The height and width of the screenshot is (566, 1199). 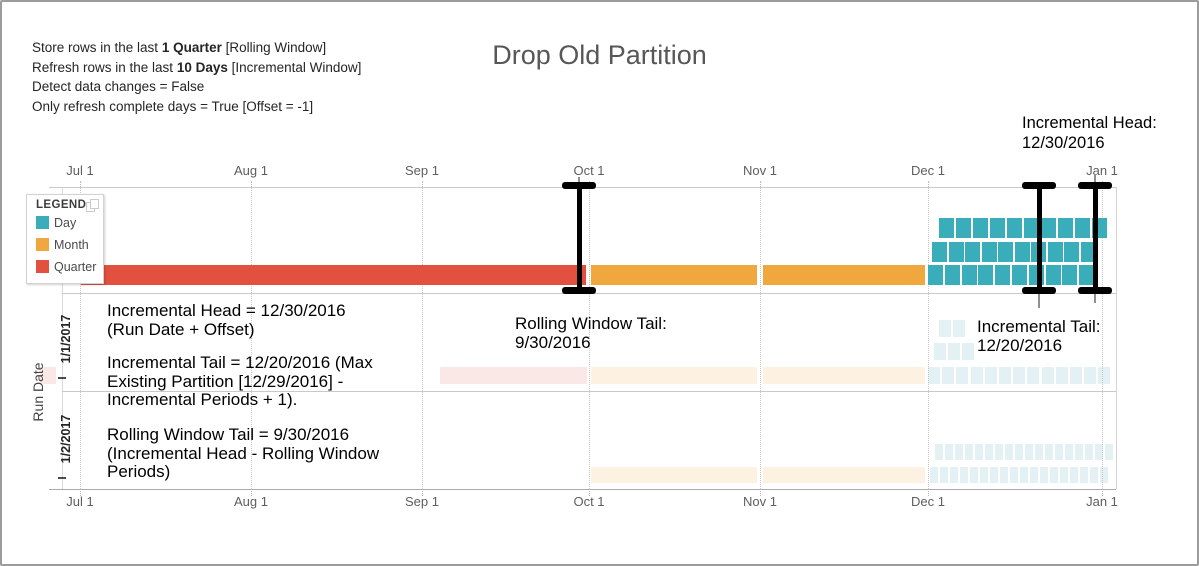 I want to click on annotation-incremental-tail-calc-line: Incremental Tail = 12/20/2016 (Max, so click(x=240, y=362).